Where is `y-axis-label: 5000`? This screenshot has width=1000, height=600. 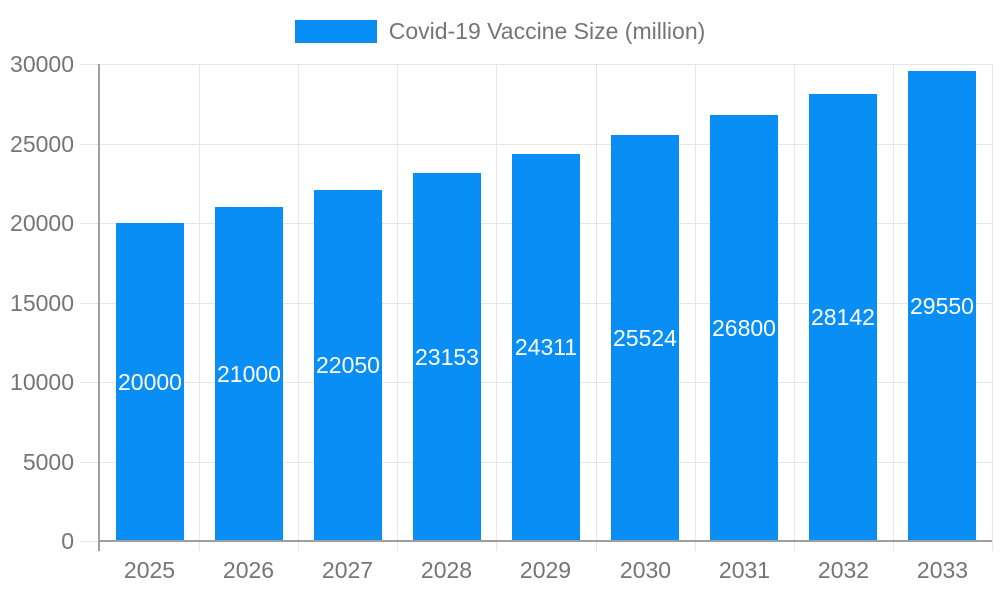 y-axis-label: 5000 is located at coordinates (48, 462).